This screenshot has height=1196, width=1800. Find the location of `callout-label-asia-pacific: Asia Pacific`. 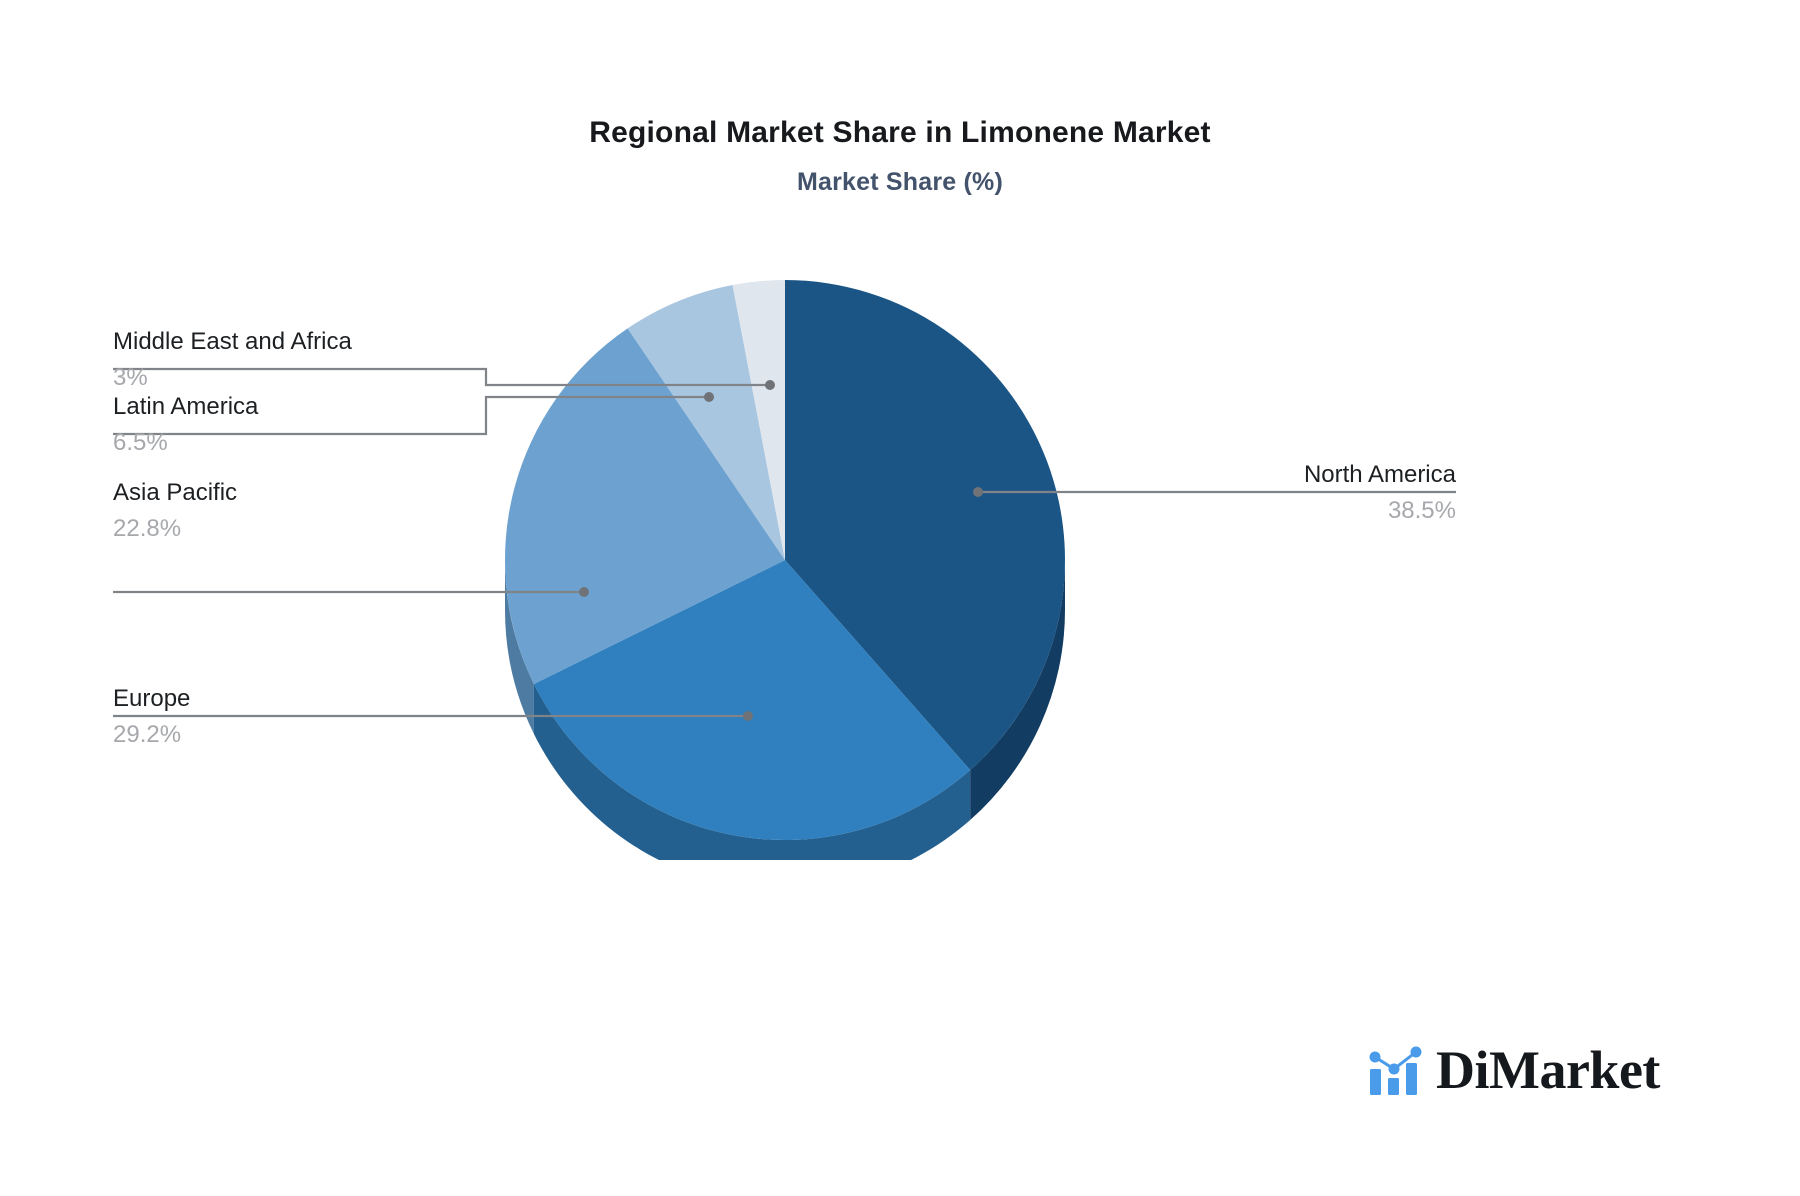

callout-label-asia-pacific: Asia Pacific is located at coordinates (175, 492).